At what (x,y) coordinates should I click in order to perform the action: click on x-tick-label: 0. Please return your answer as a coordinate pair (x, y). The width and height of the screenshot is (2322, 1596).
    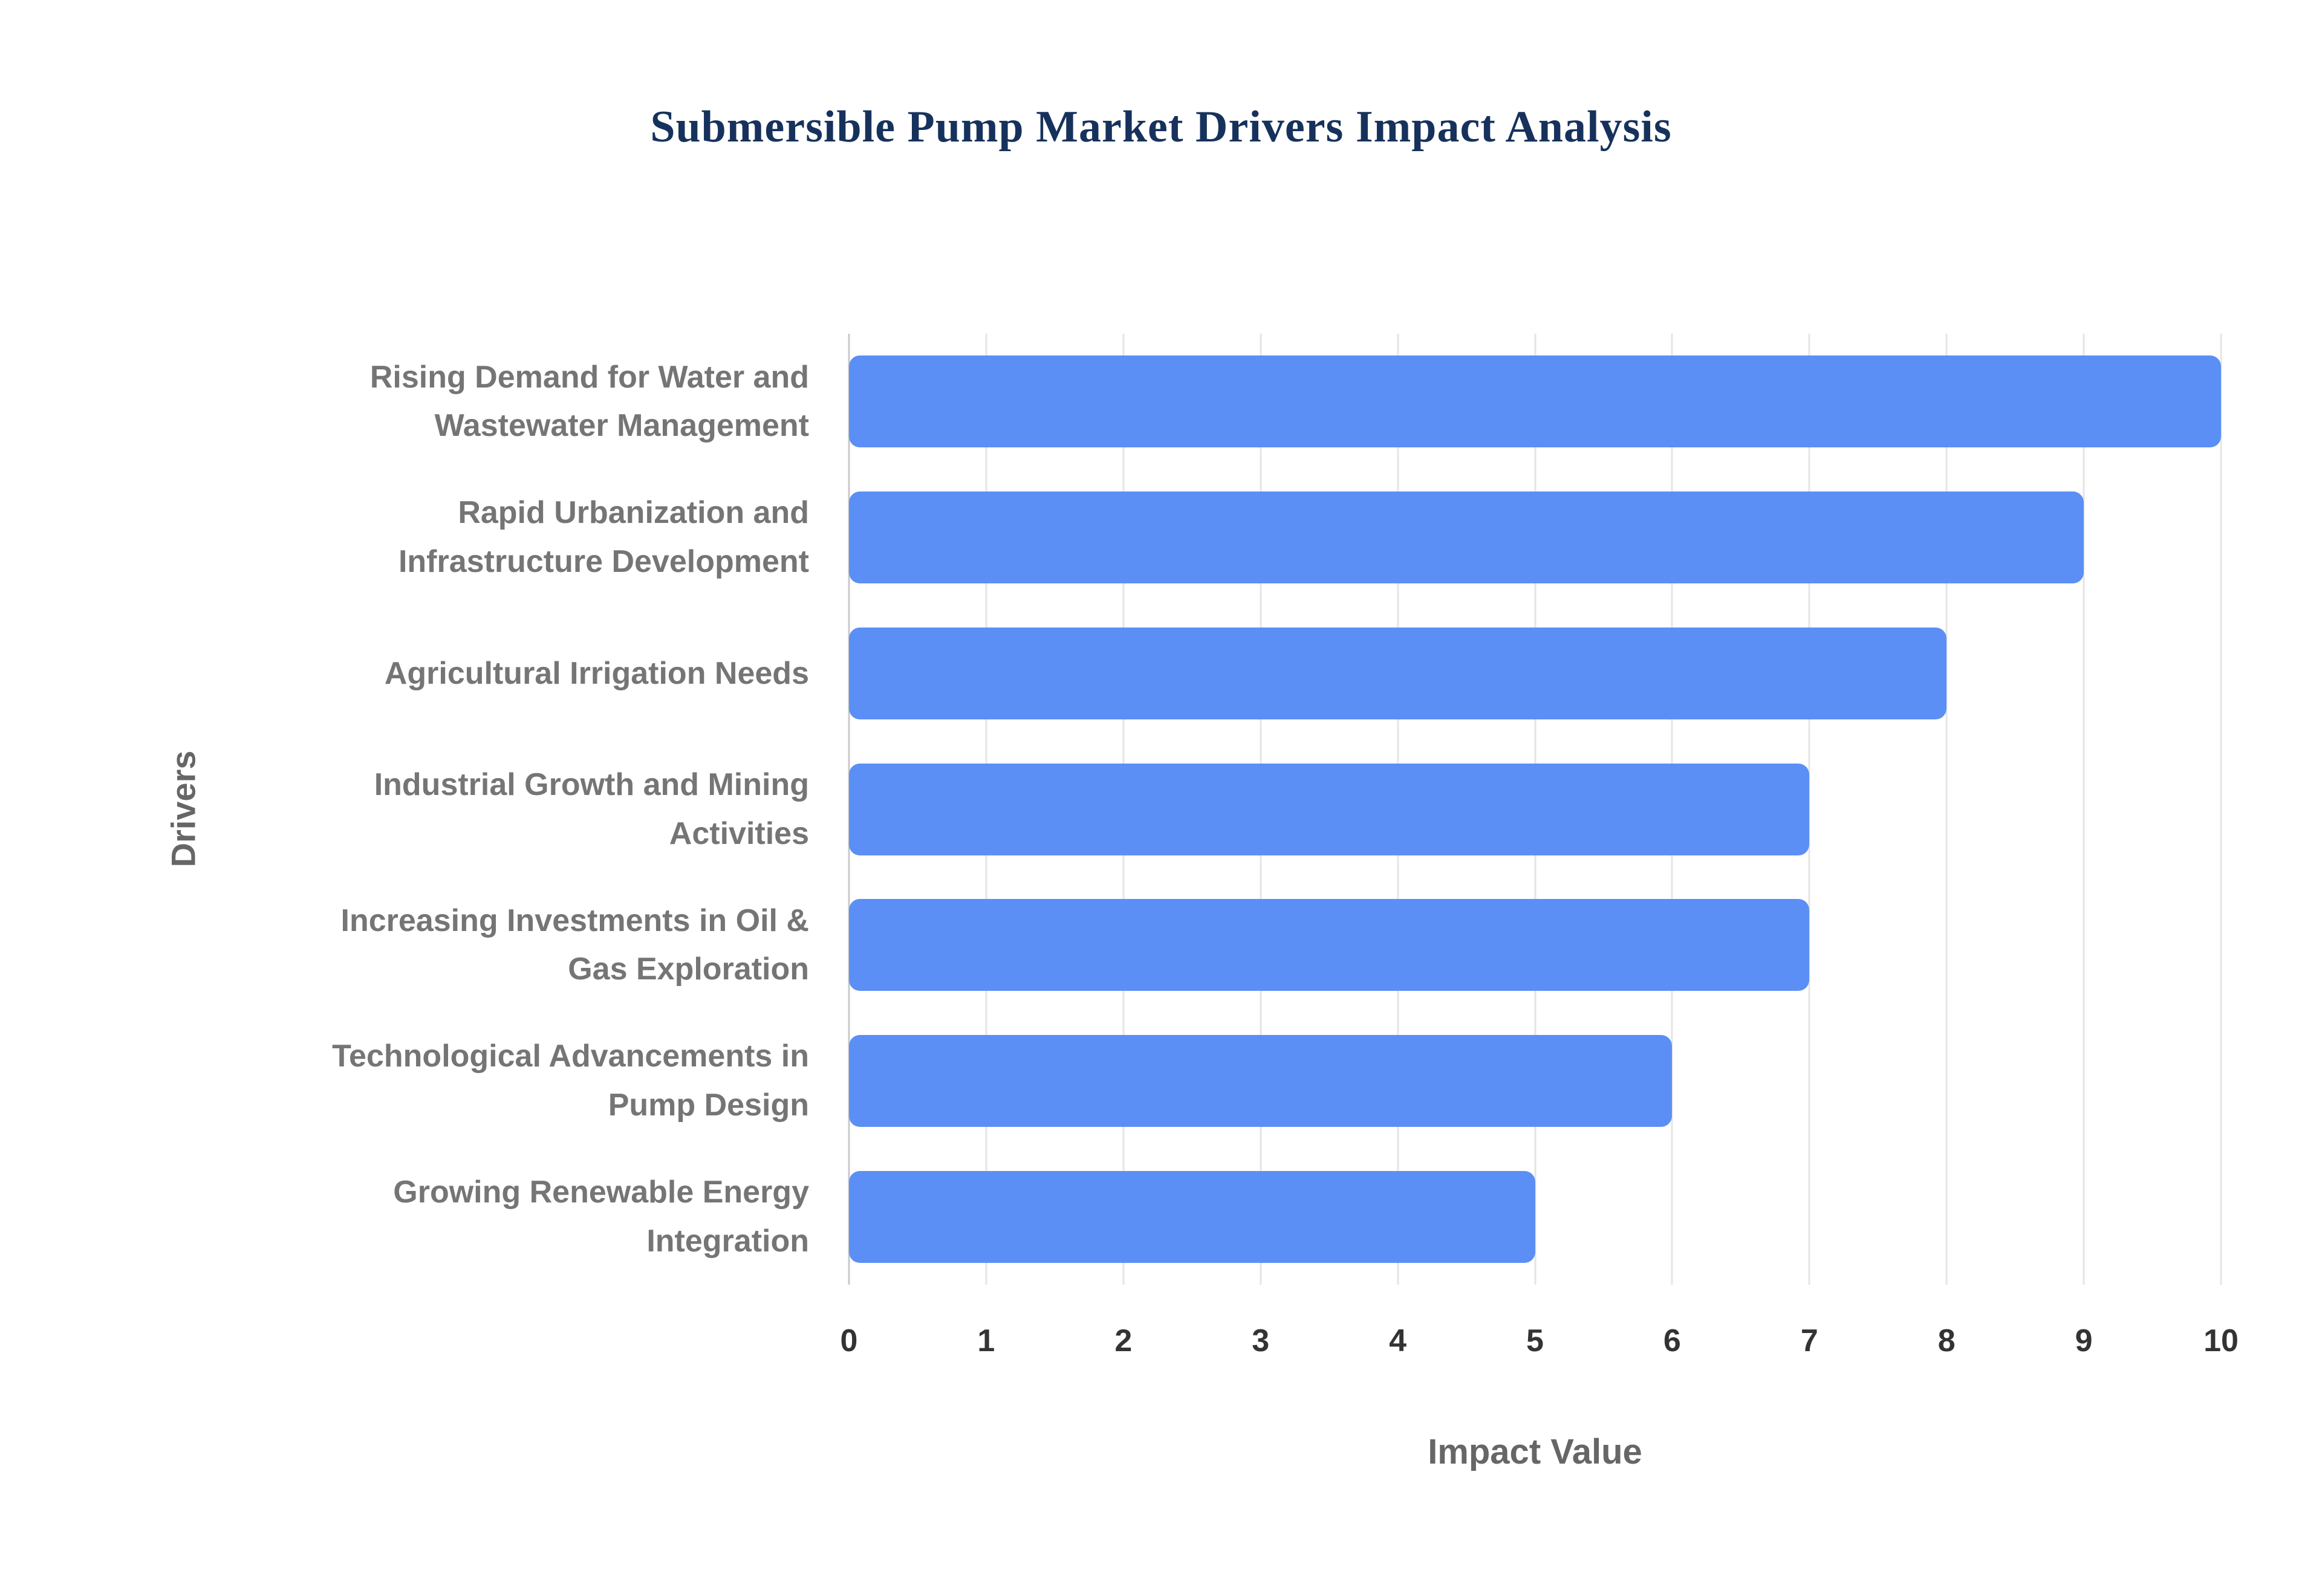
    Looking at the image, I should click on (849, 1340).